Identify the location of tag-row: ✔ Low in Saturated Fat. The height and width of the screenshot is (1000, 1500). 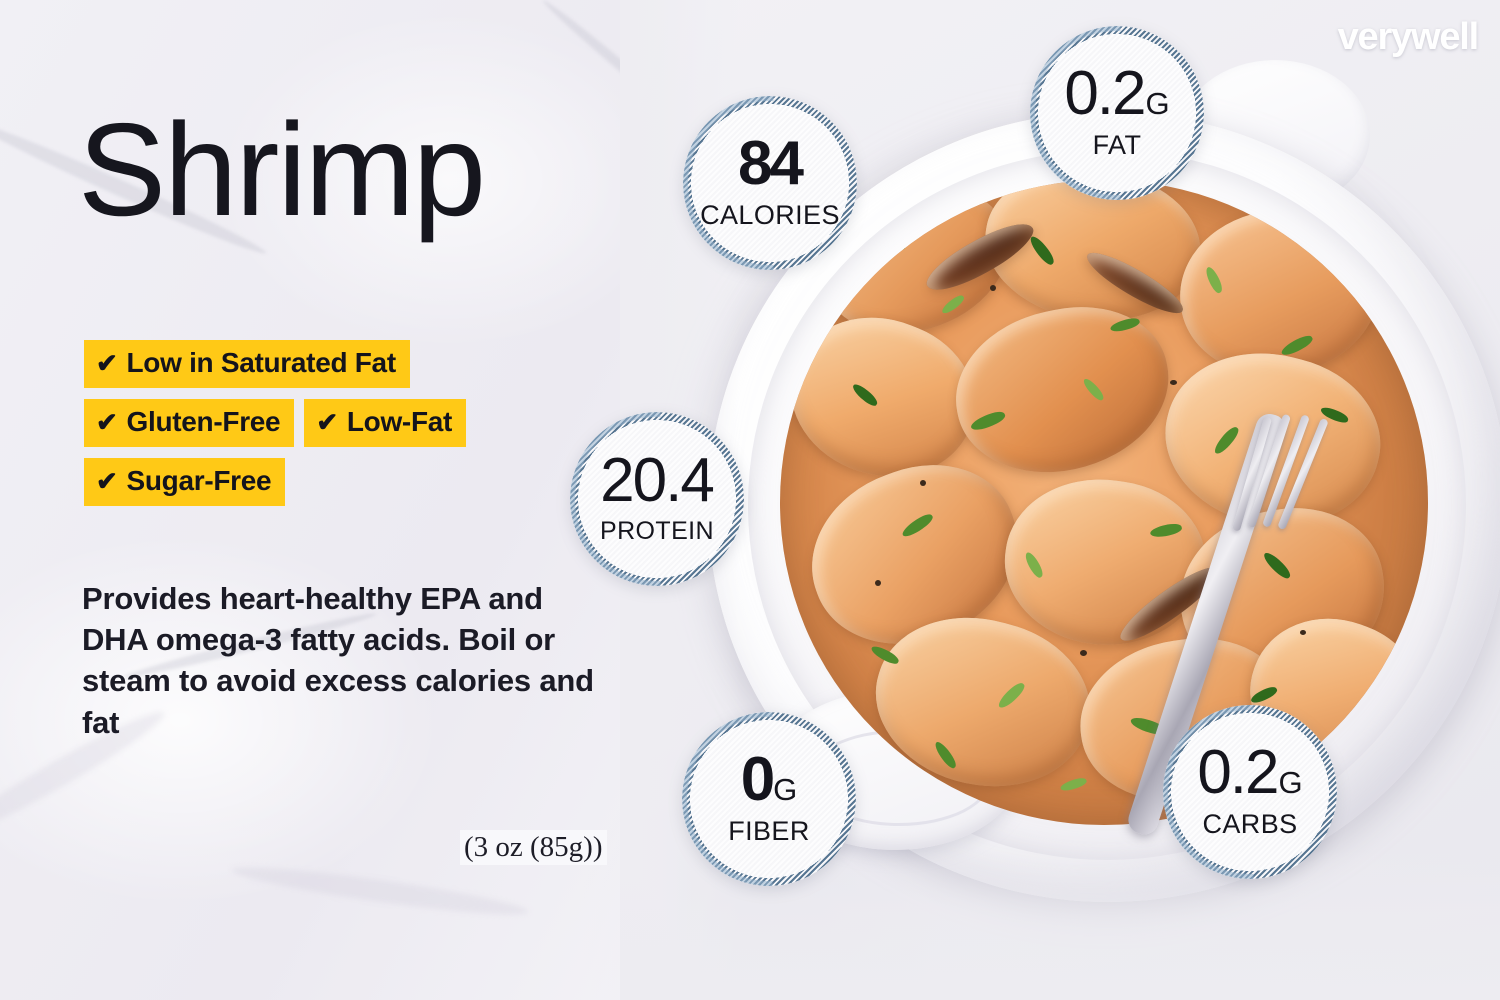
(344, 364).